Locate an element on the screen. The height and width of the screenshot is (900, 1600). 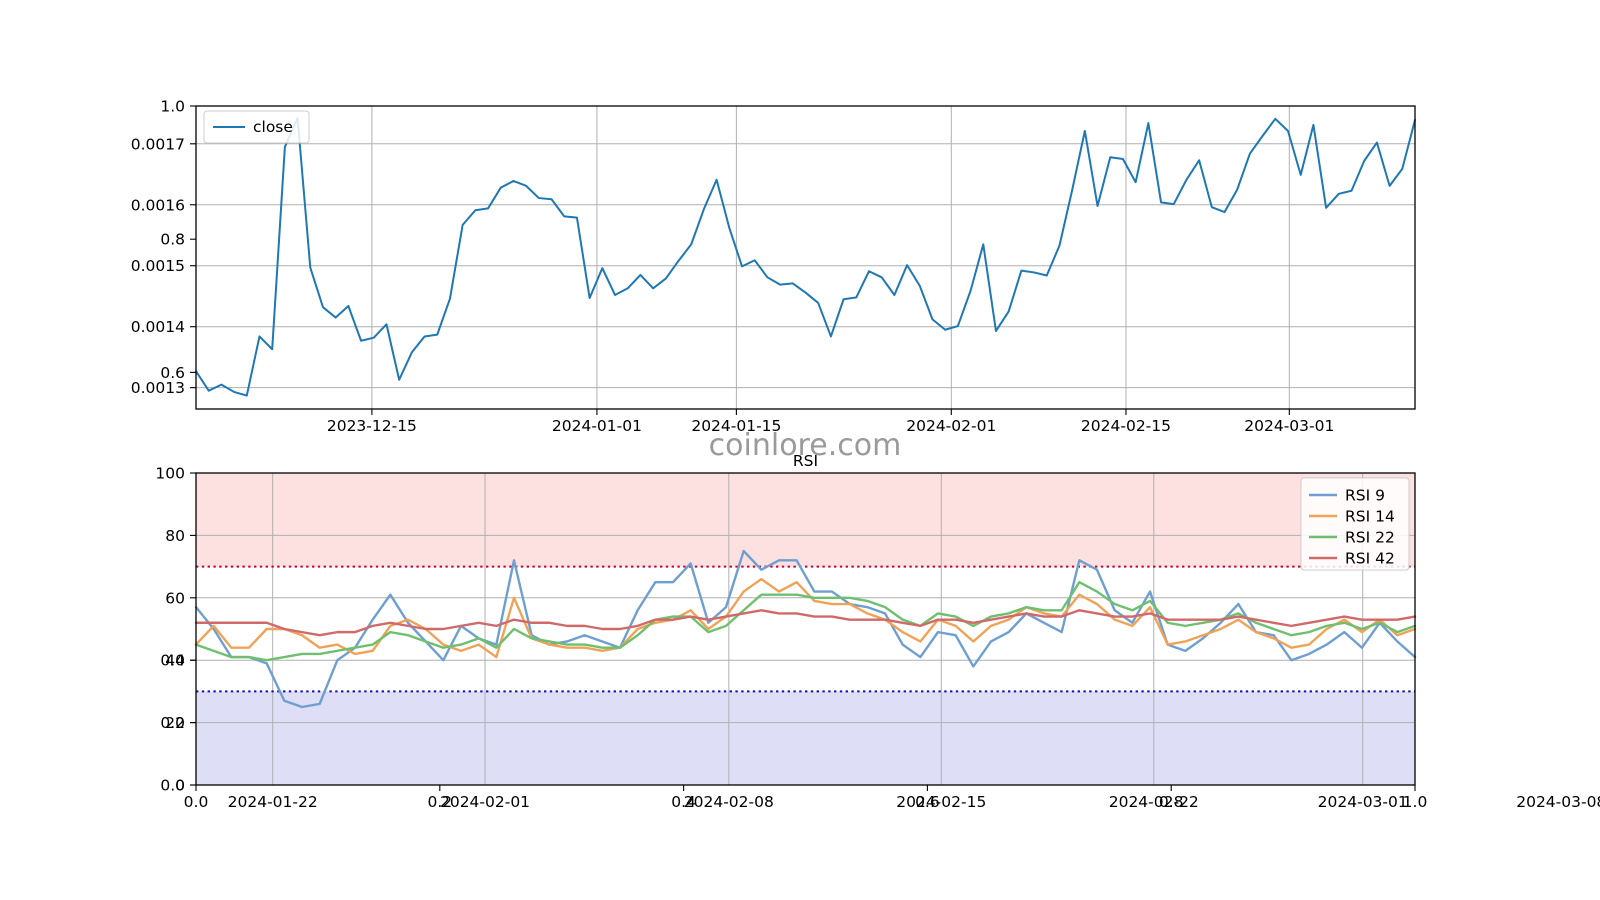
price-xtick-label-2: 2024-01-15 is located at coordinates (736, 426).